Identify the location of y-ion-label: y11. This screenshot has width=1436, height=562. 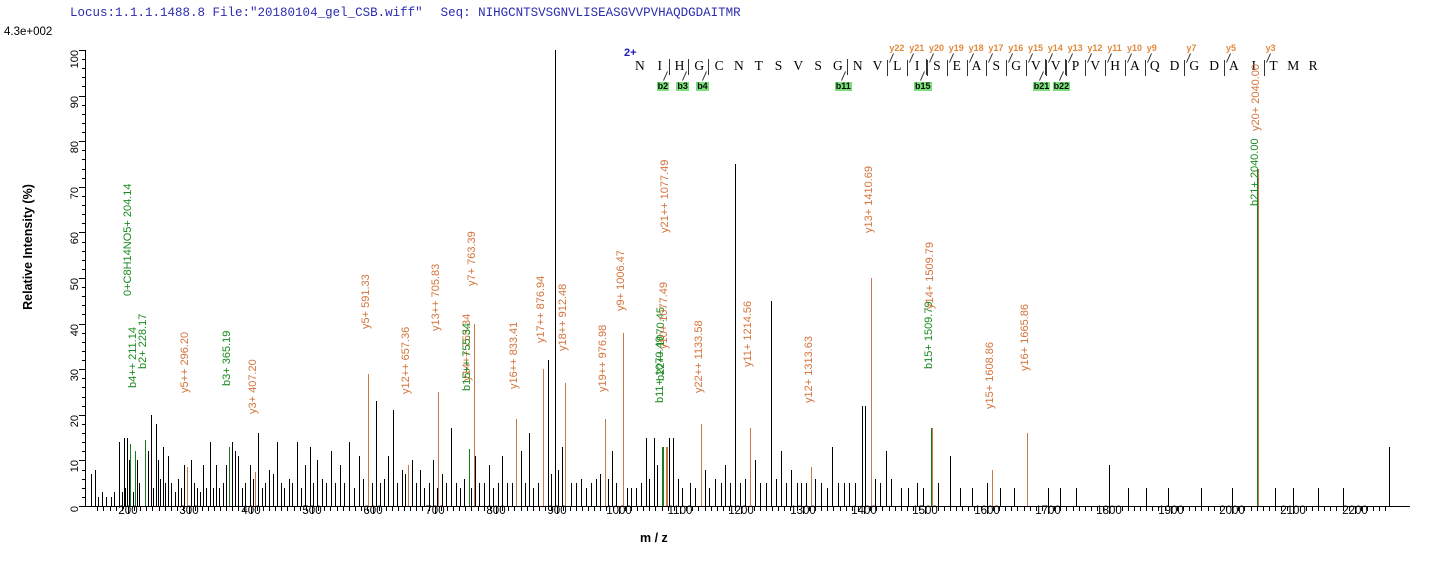
(1114, 48).